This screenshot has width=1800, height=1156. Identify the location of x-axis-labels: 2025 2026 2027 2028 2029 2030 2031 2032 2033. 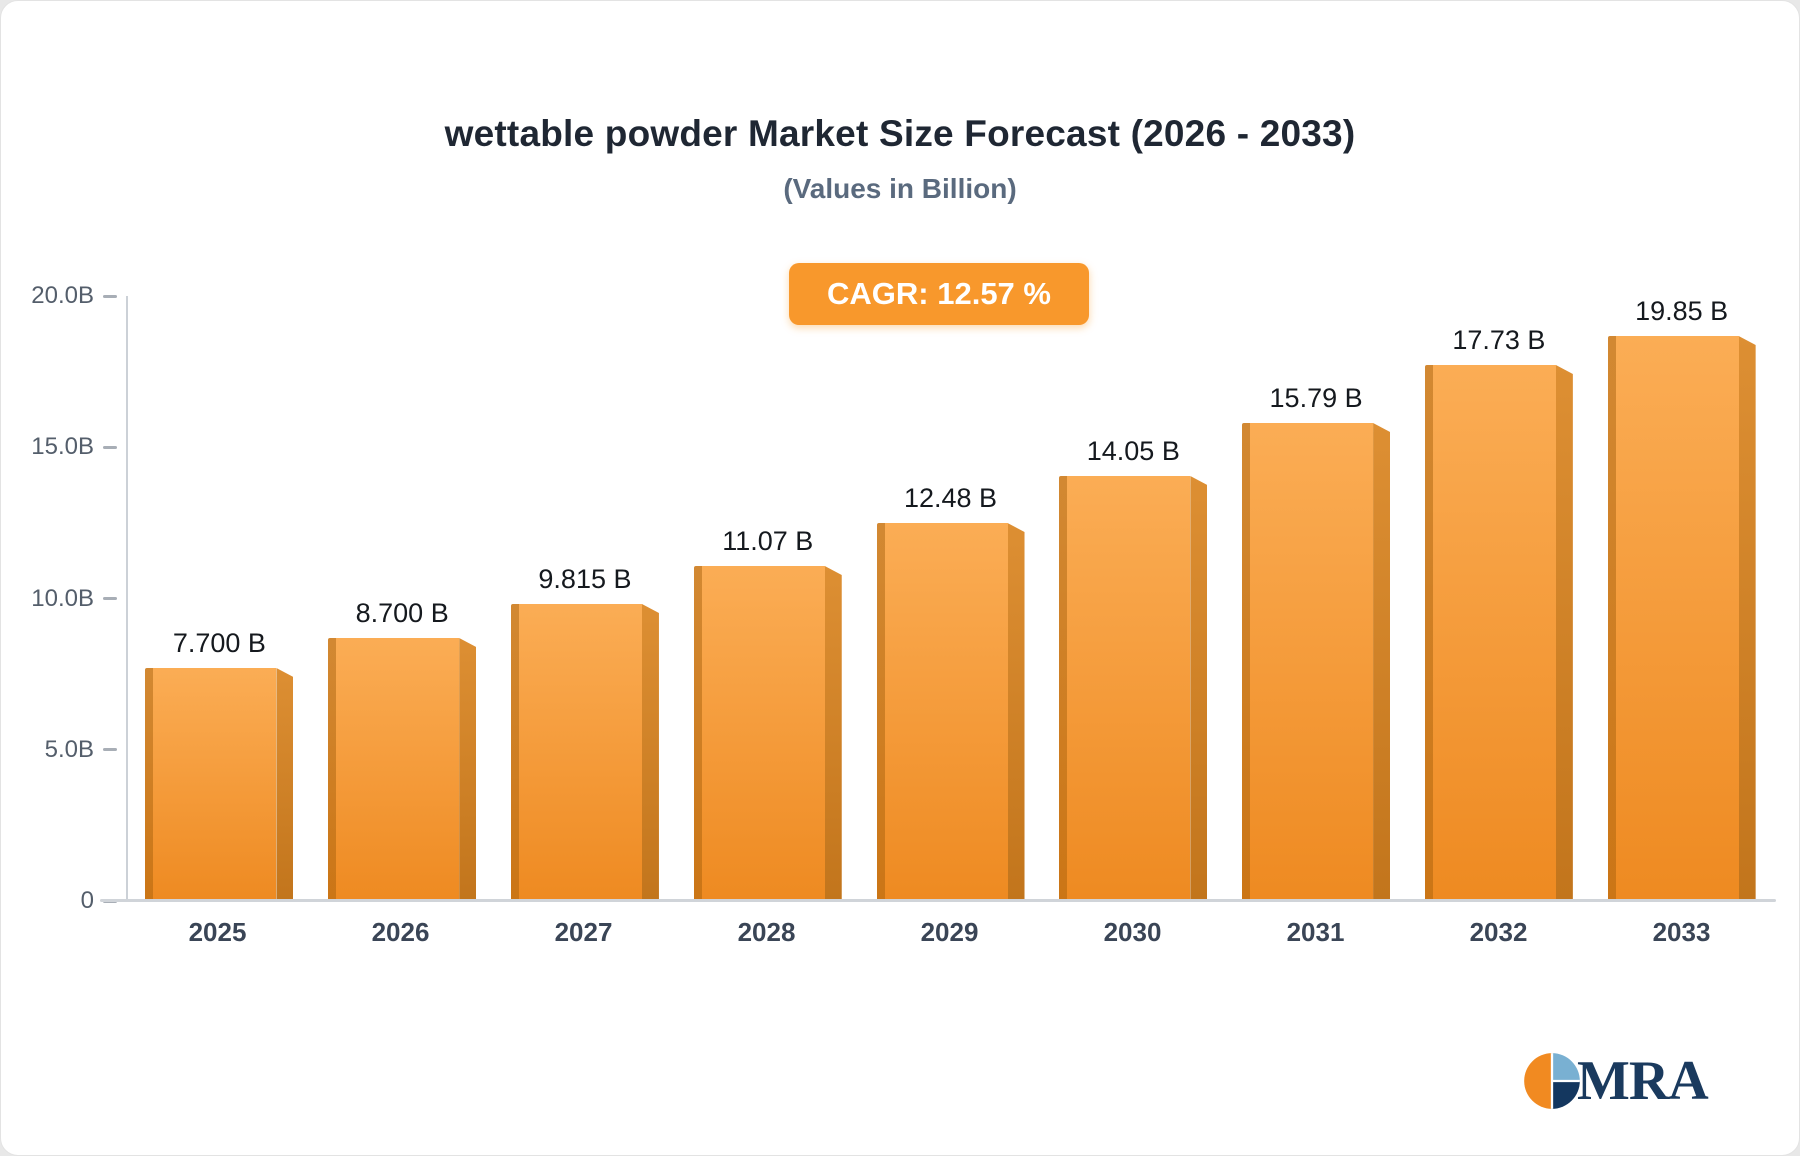
(949, 932).